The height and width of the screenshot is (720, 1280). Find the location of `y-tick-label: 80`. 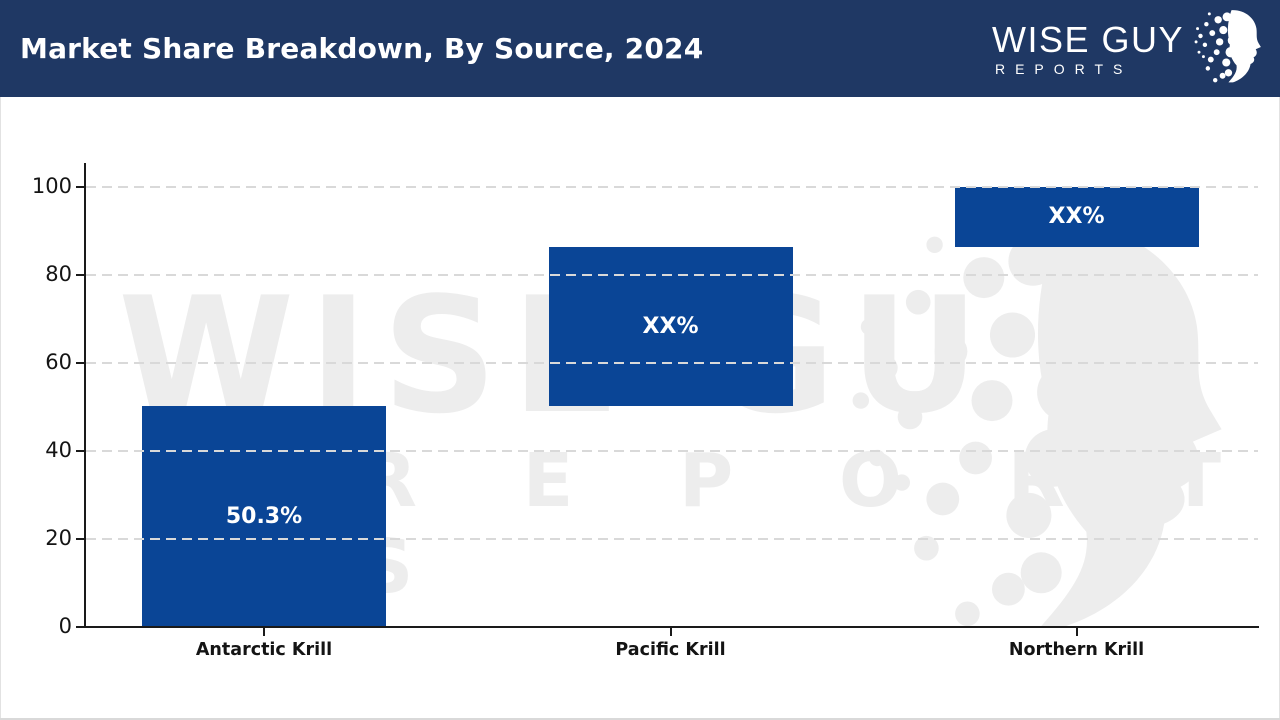

y-tick-label: 80 is located at coordinates (58, 274).